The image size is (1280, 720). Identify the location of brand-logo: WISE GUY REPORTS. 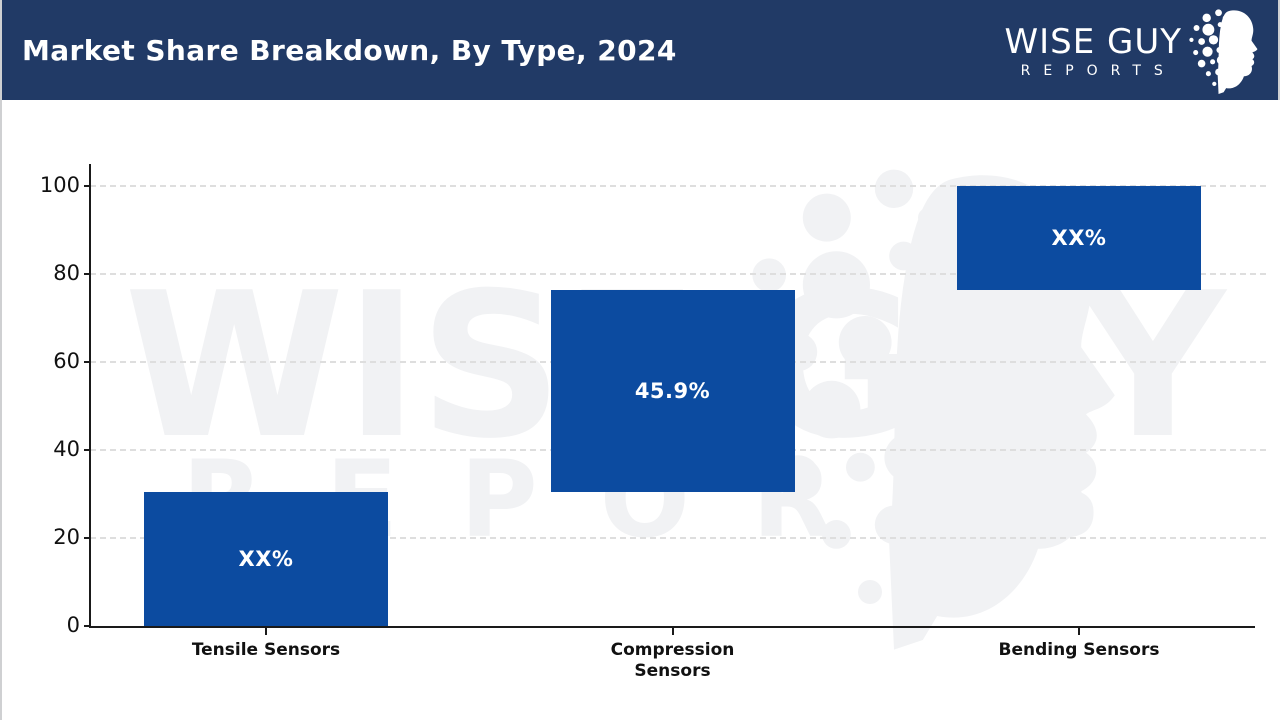
(1141, 50).